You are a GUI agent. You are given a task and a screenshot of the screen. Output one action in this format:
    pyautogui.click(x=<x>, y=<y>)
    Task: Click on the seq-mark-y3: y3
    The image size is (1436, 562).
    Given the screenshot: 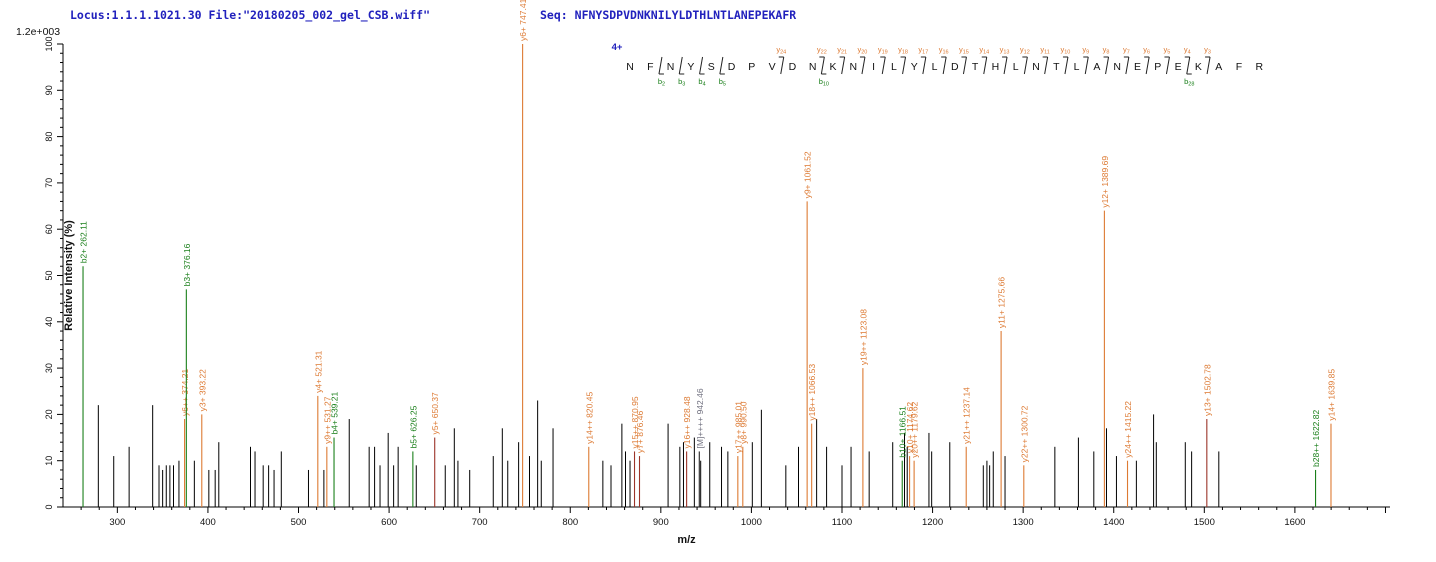 What is the action you would take?
    pyautogui.click(x=1207, y=50)
    